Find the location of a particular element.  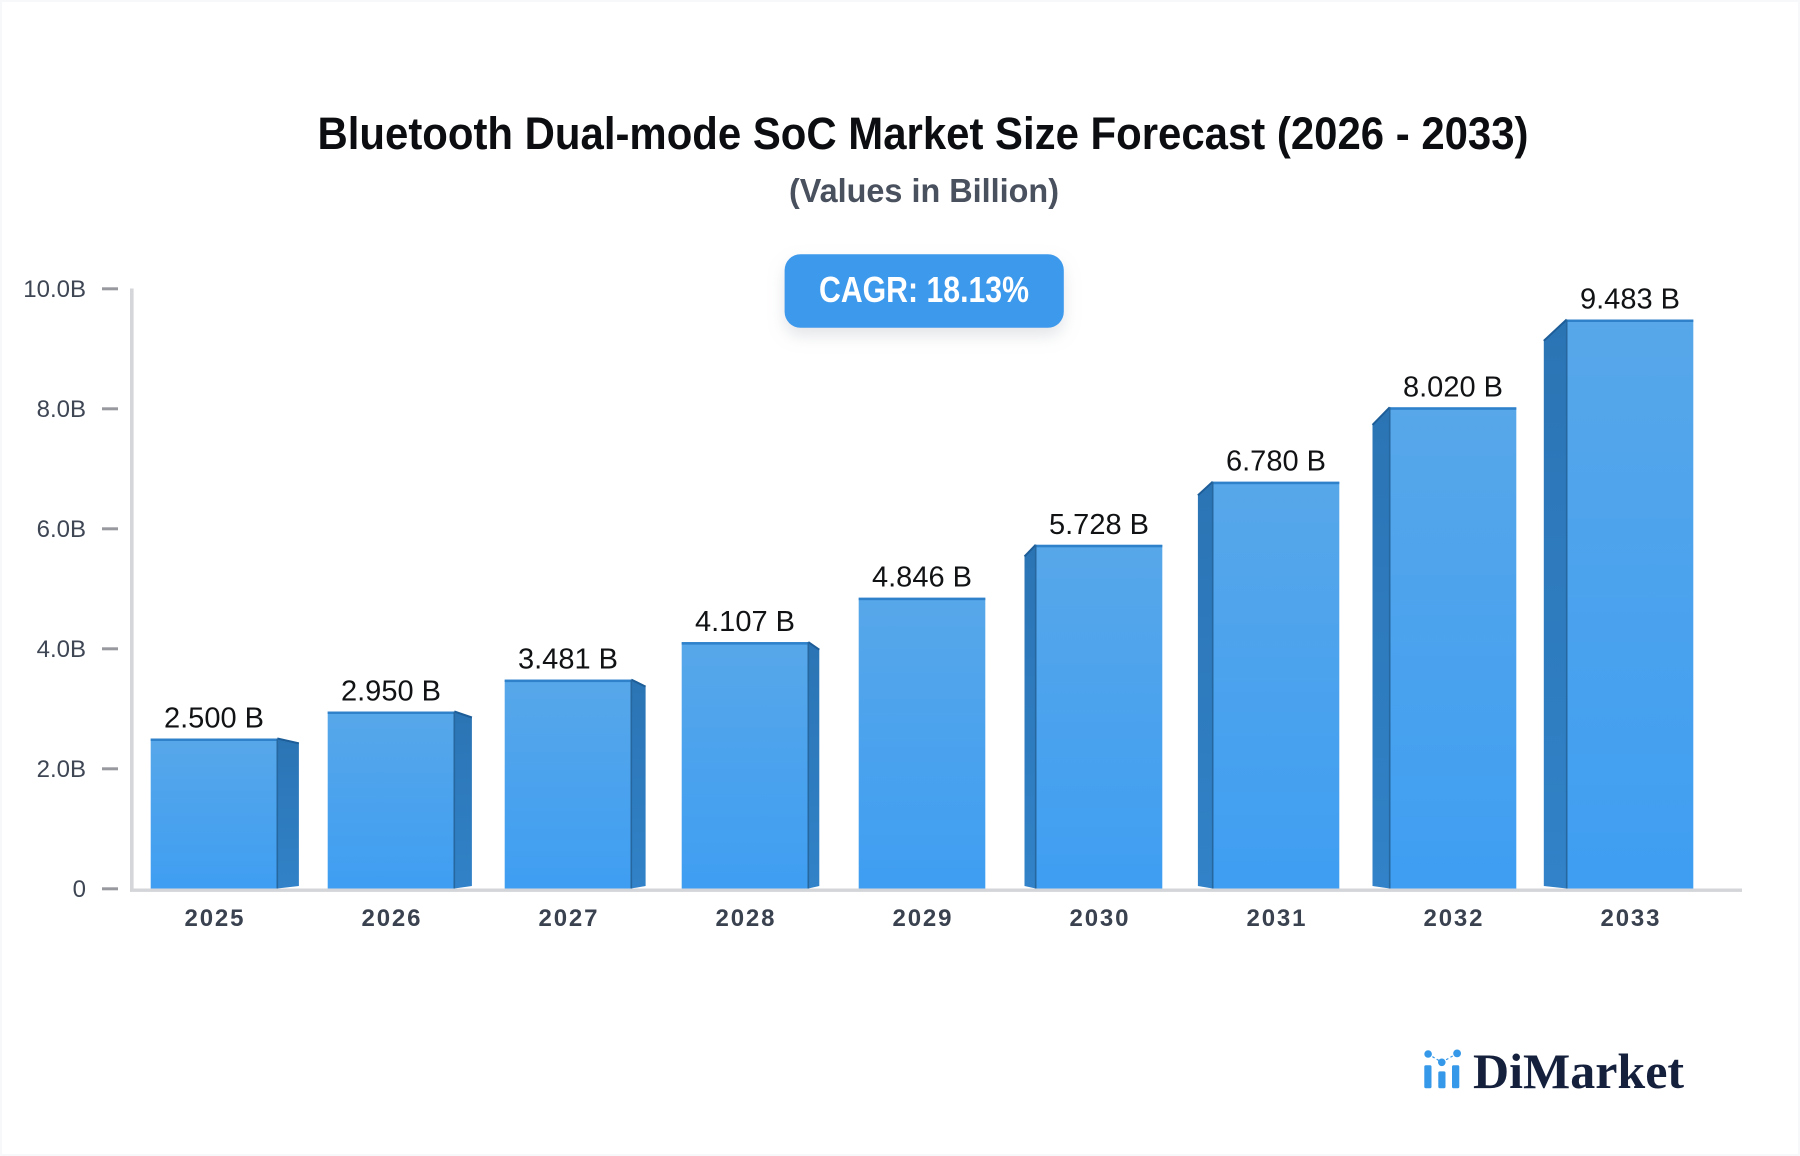

svg-text: 2033 is located at coordinates (1630, 918).